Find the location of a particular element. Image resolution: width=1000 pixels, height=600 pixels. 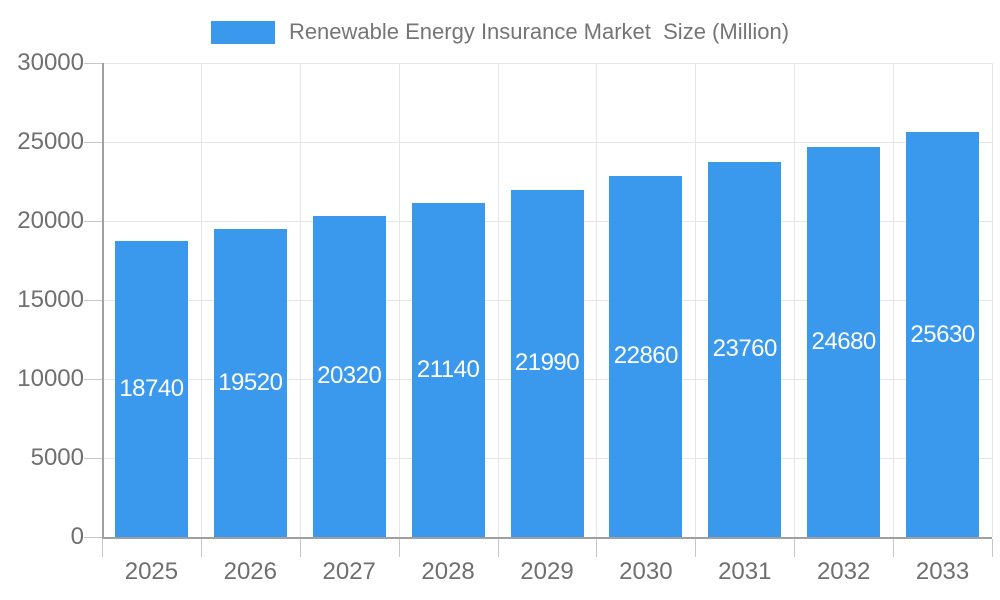

legend-swatch-icon is located at coordinates (242, 32).